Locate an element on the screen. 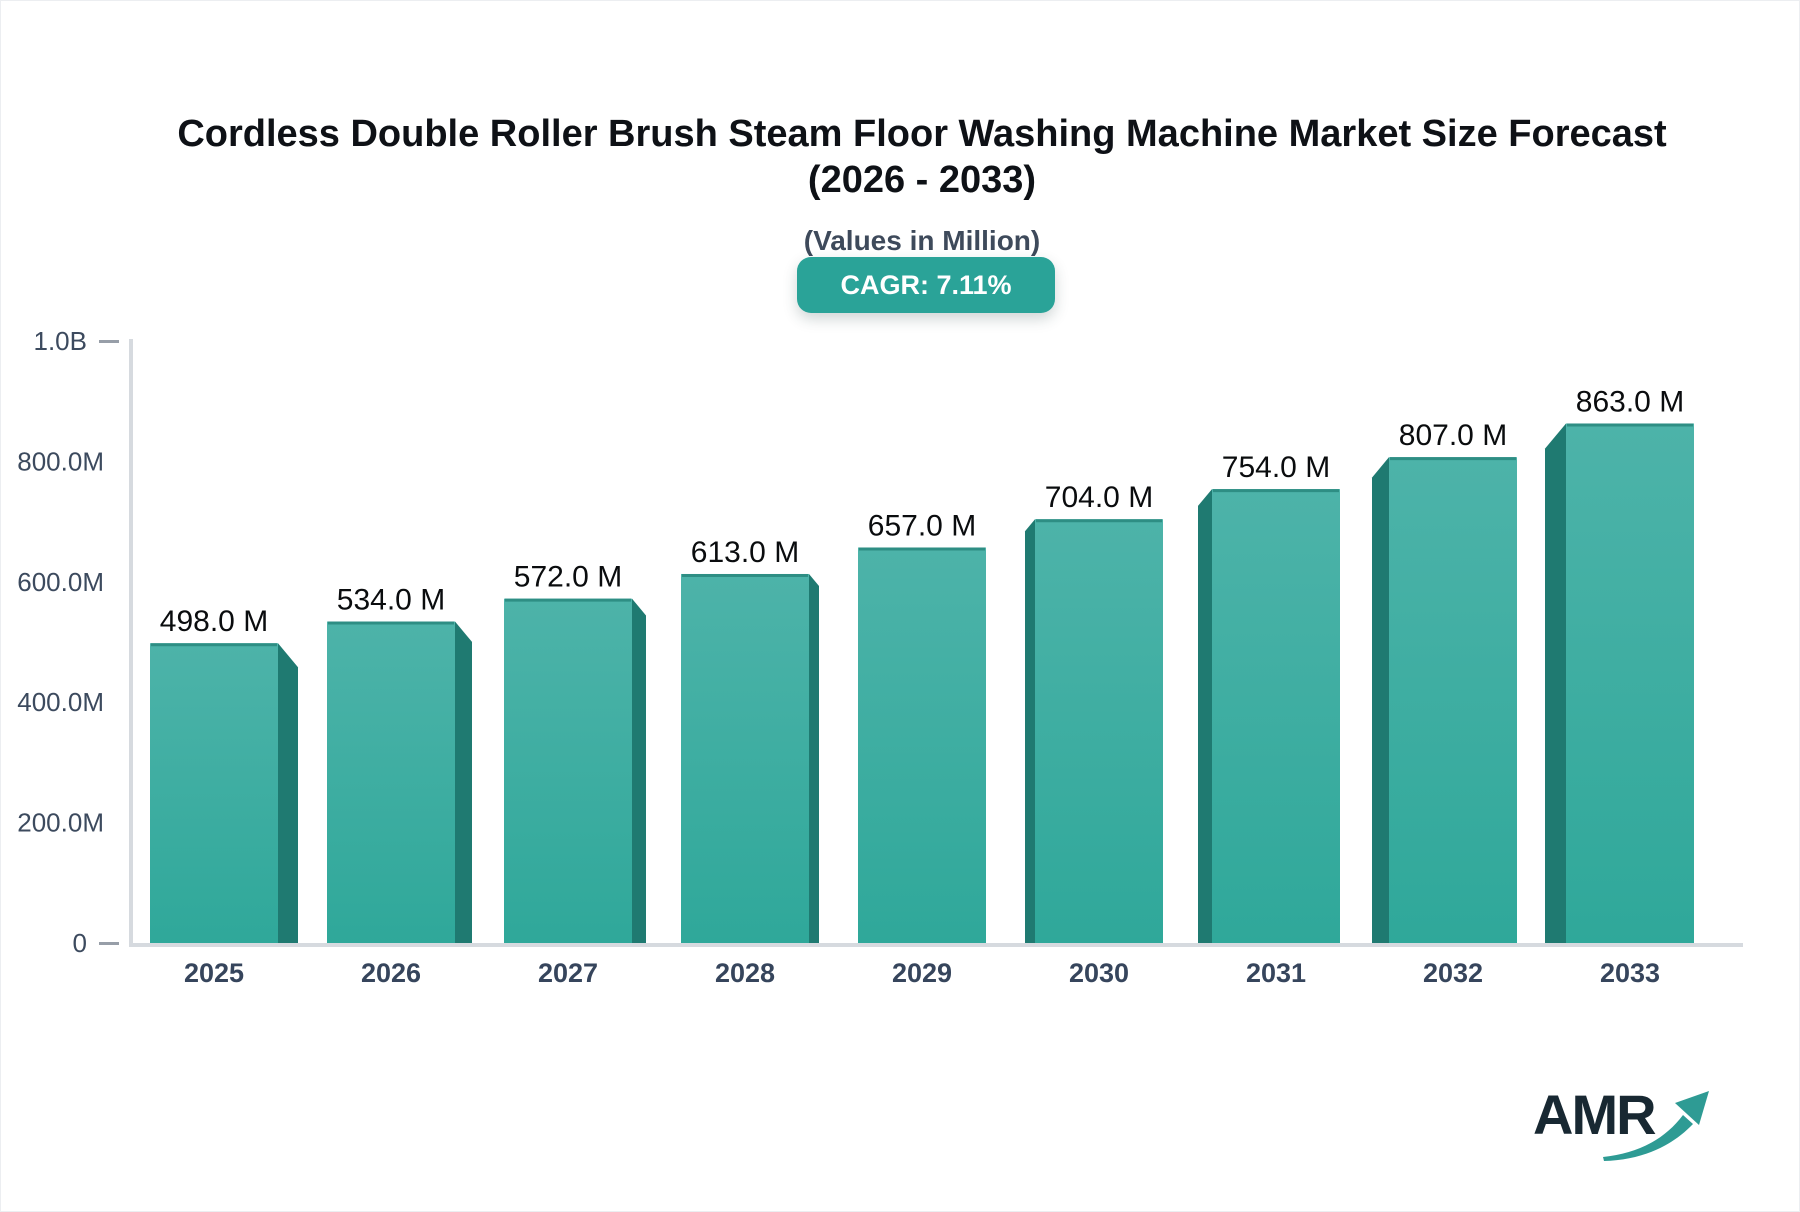 The image size is (1800, 1212). y-axis-line is located at coordinates (131, 643).